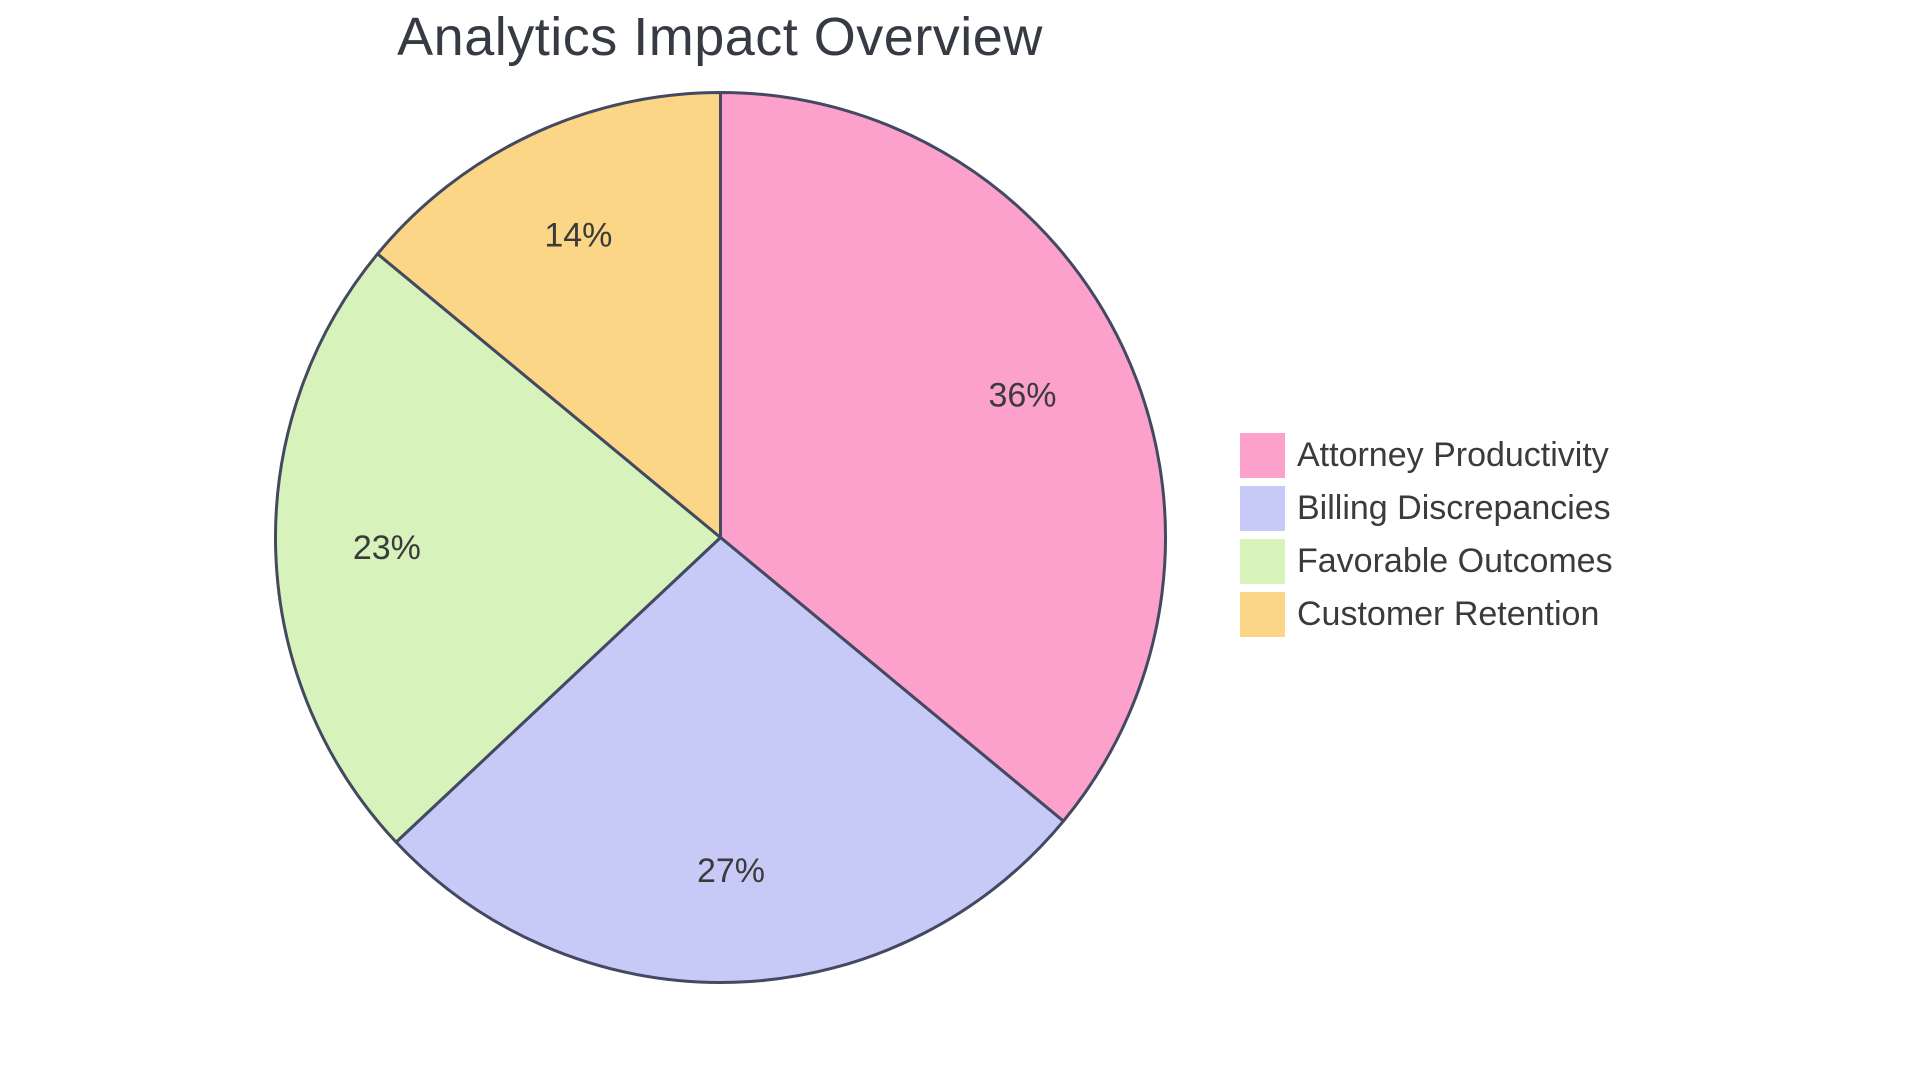  Describe the element at coordinates (1022, 395) in the screenshot. I see `slice-percent-label-0: 36%` at that location.